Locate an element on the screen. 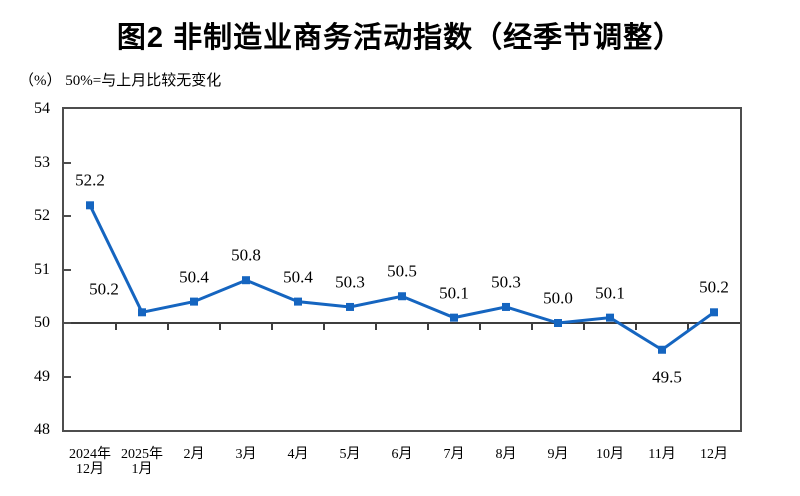 The width and height of the screenshot is (800, 496). x-tick-label: 2月 is located at coordinates (194, 454).